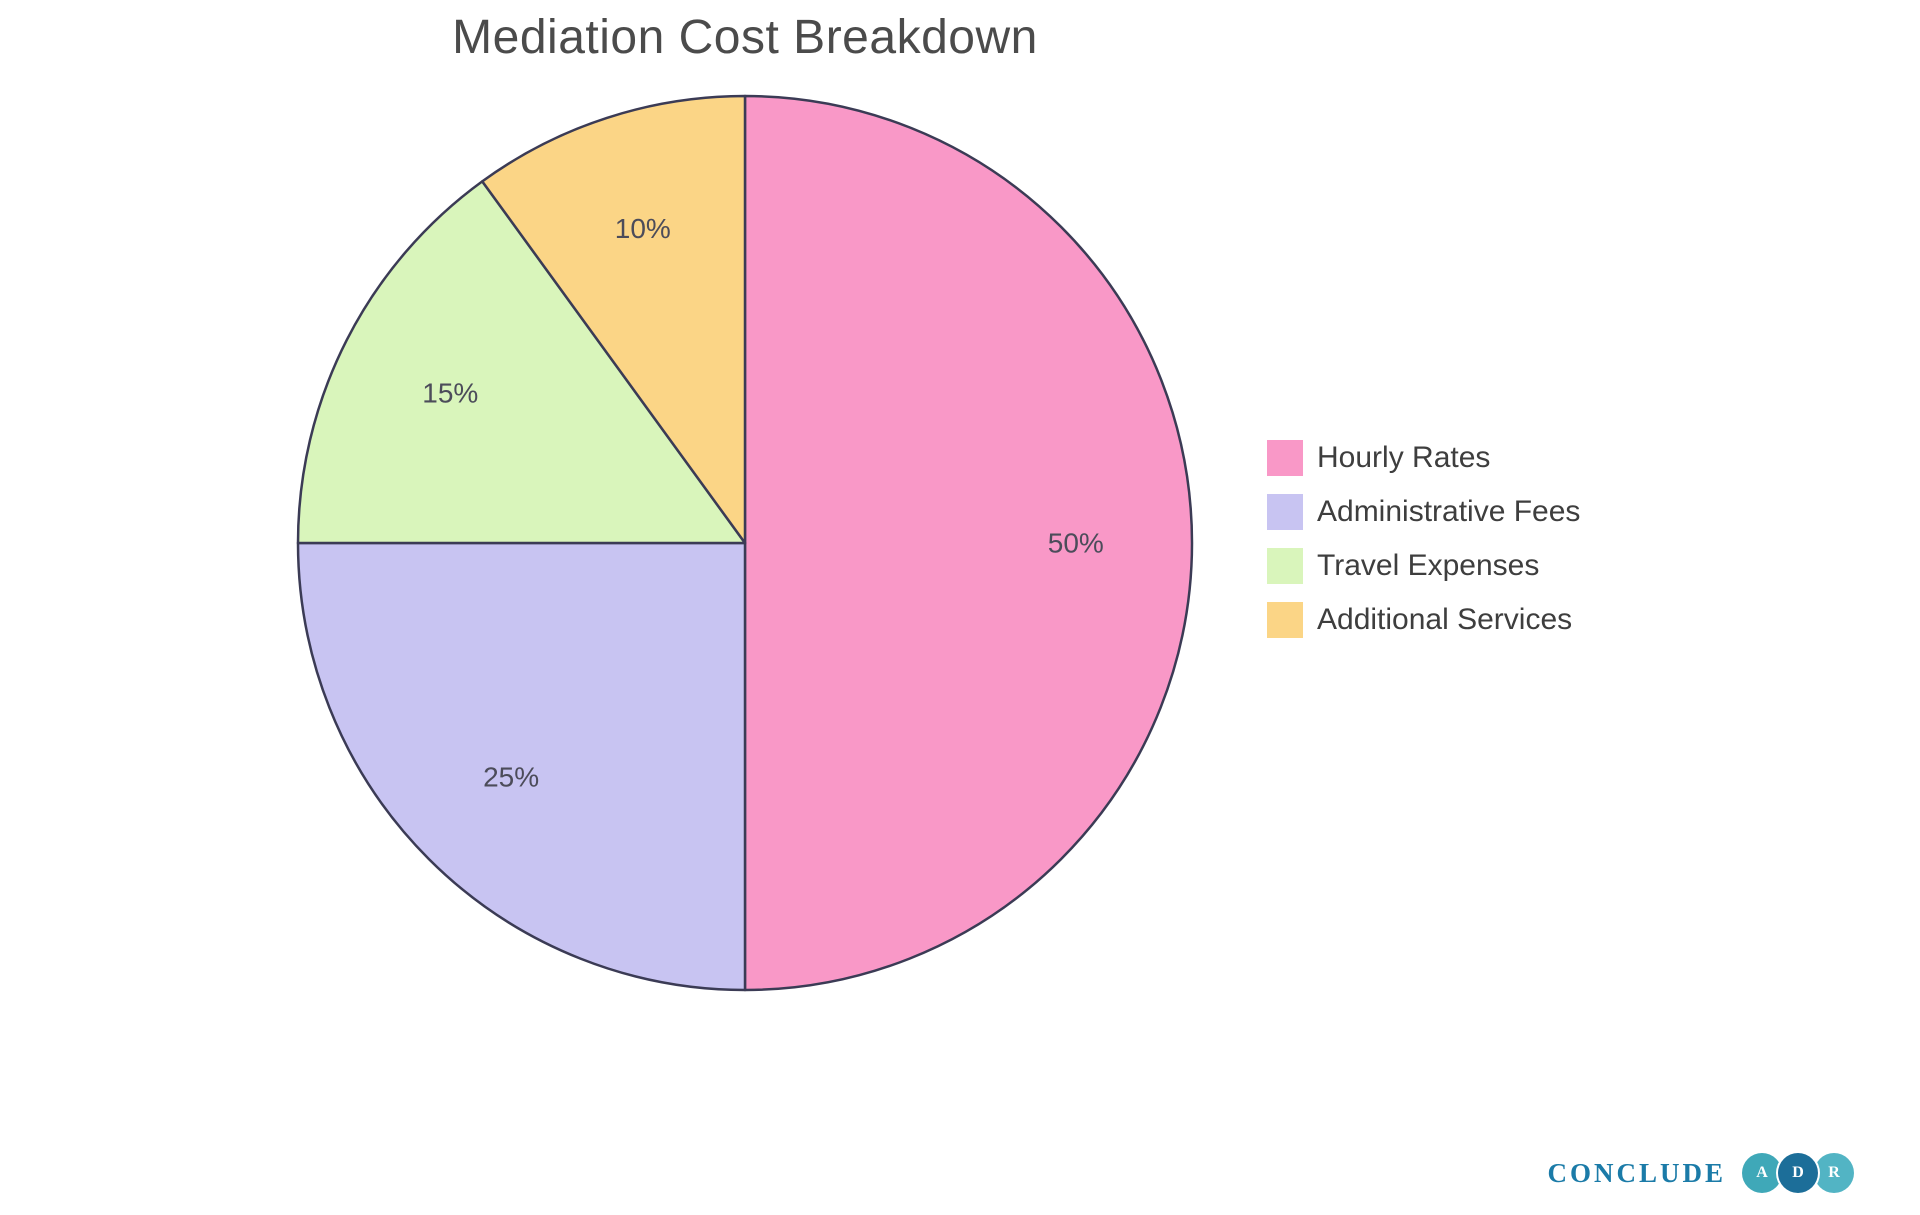  I want to click on slice-percentage-label: 10%, so click(643, 228).